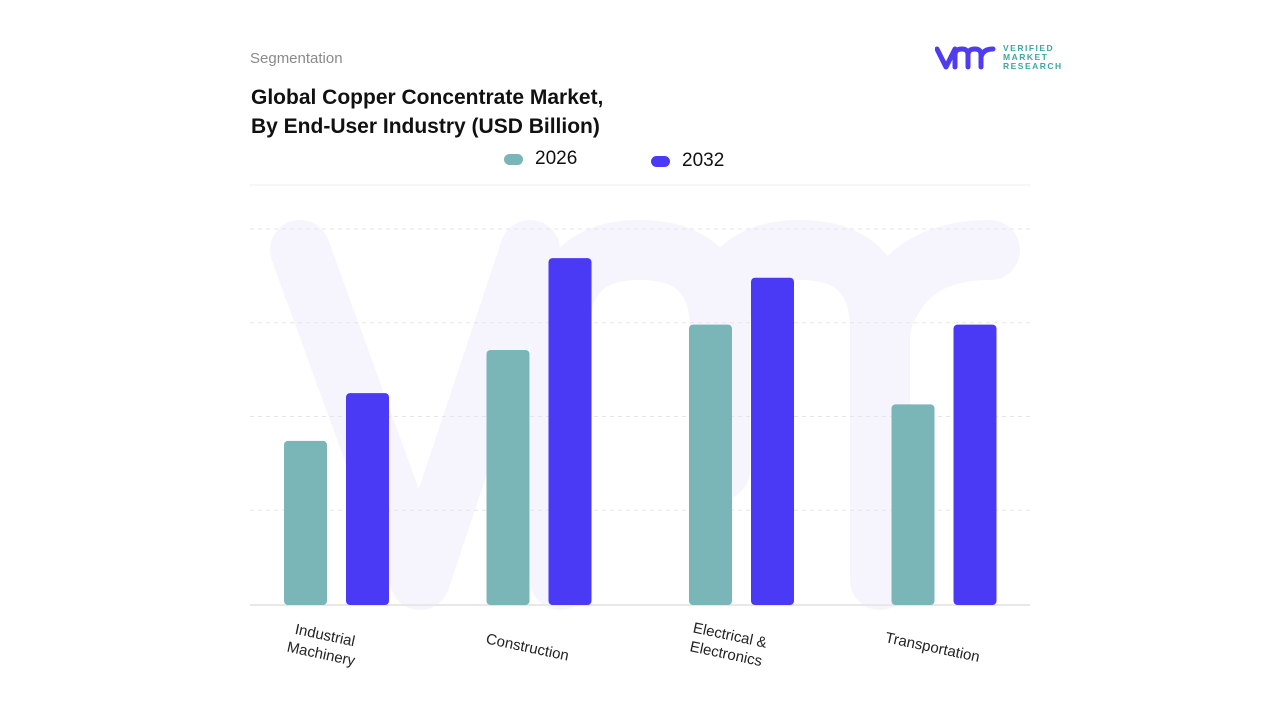  Describe the element at coordinates (513, 159) in the screenshot. I see `legend-swatch-2026` at that location.